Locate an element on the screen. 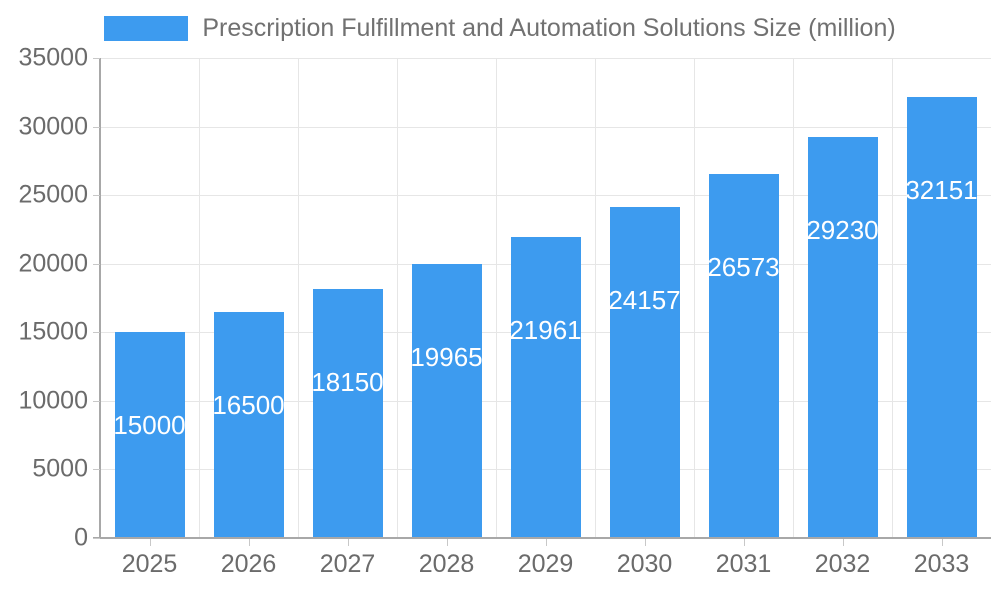  x-axis-label: 2033 is located at coordinates (941, 564).